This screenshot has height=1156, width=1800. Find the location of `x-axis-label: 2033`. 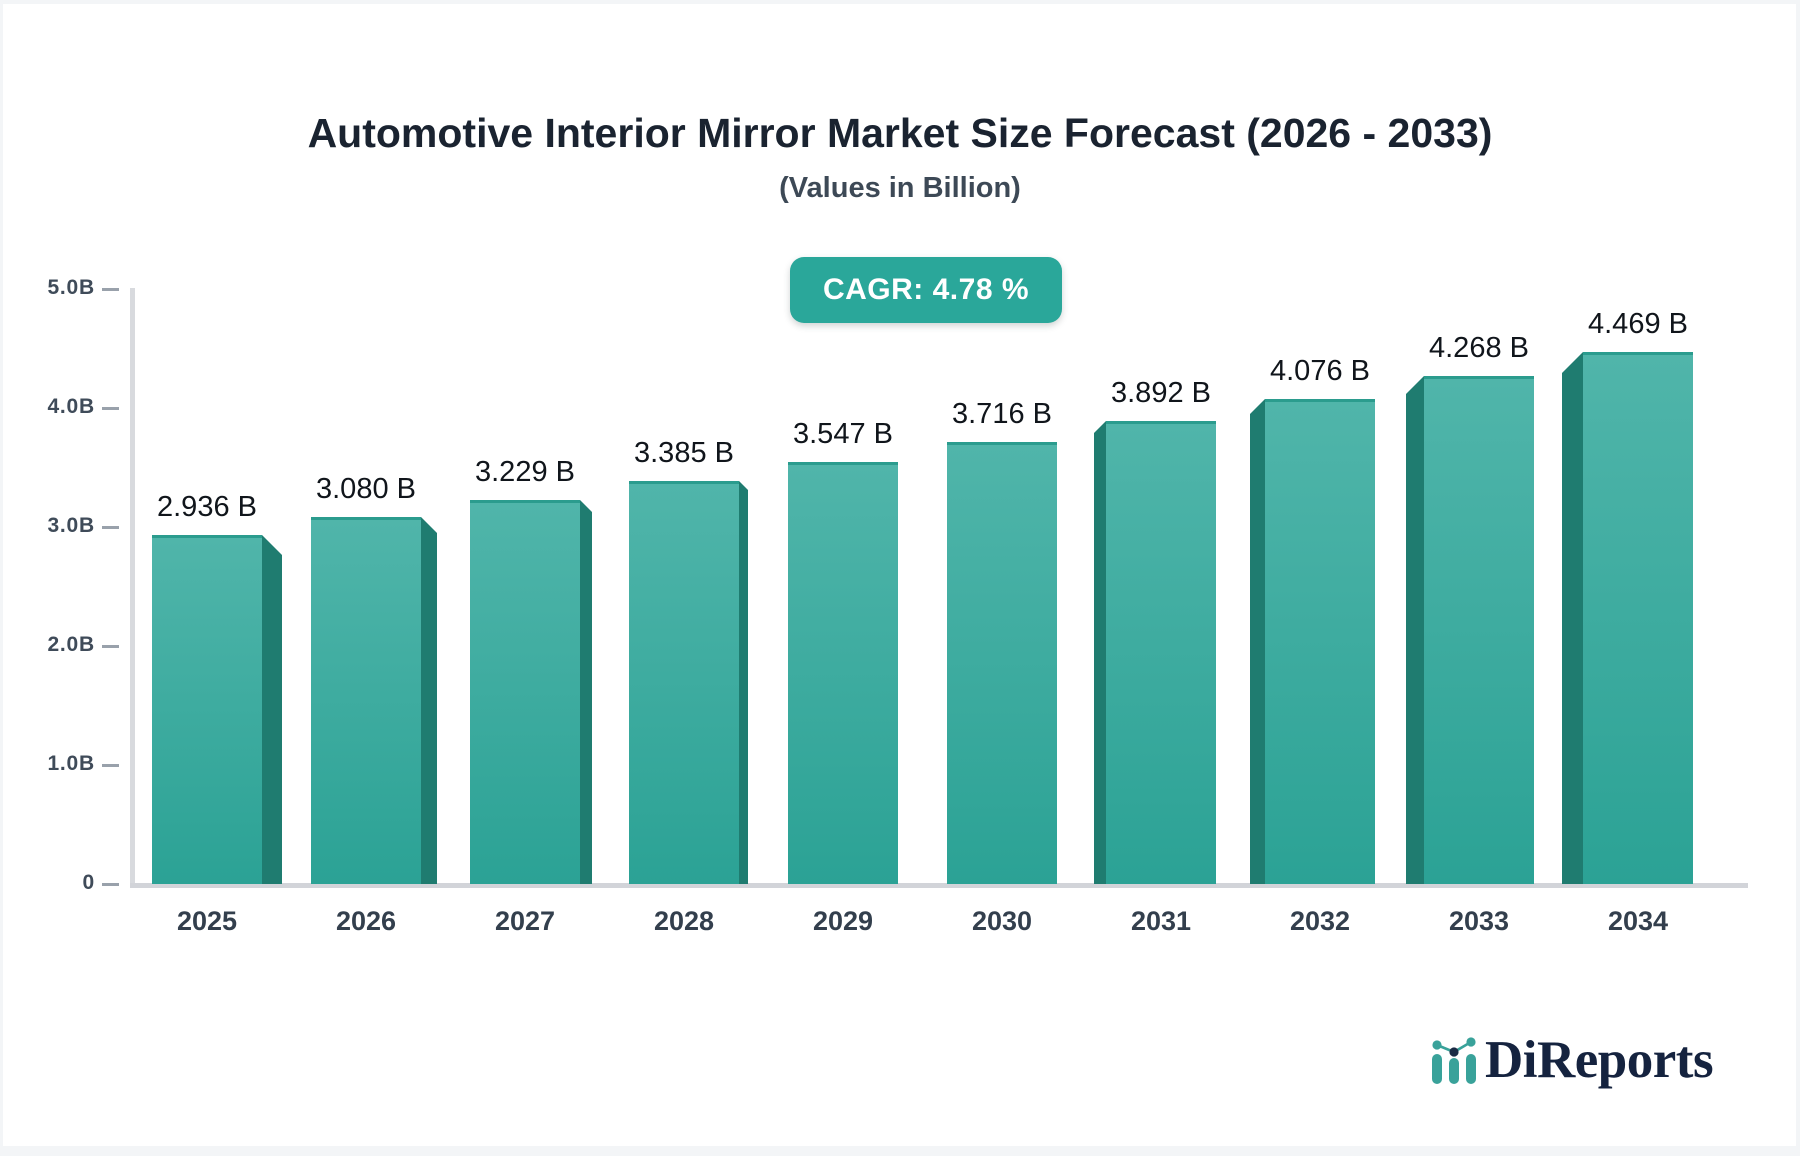

x-axis-label: 2033 is located at coordinates (1479, 921).